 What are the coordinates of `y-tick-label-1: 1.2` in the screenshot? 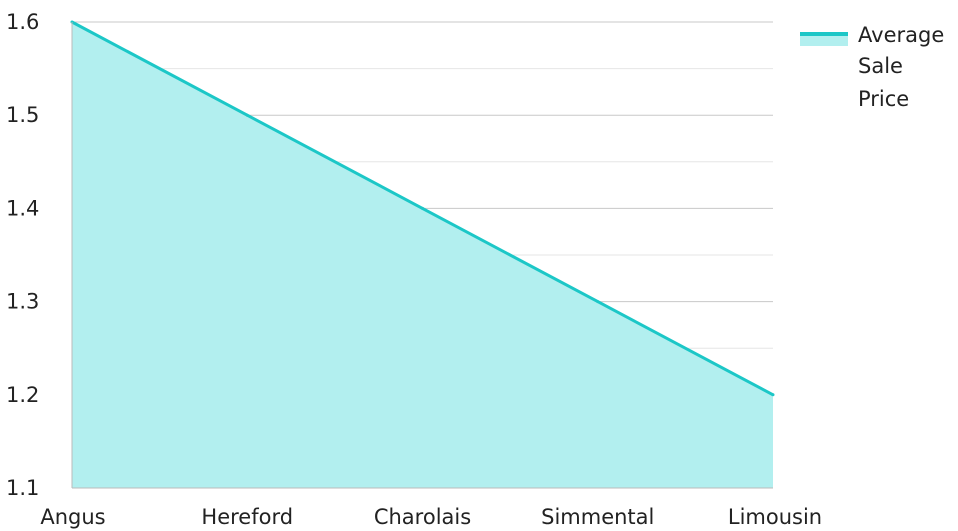 It's located at (22, 395).